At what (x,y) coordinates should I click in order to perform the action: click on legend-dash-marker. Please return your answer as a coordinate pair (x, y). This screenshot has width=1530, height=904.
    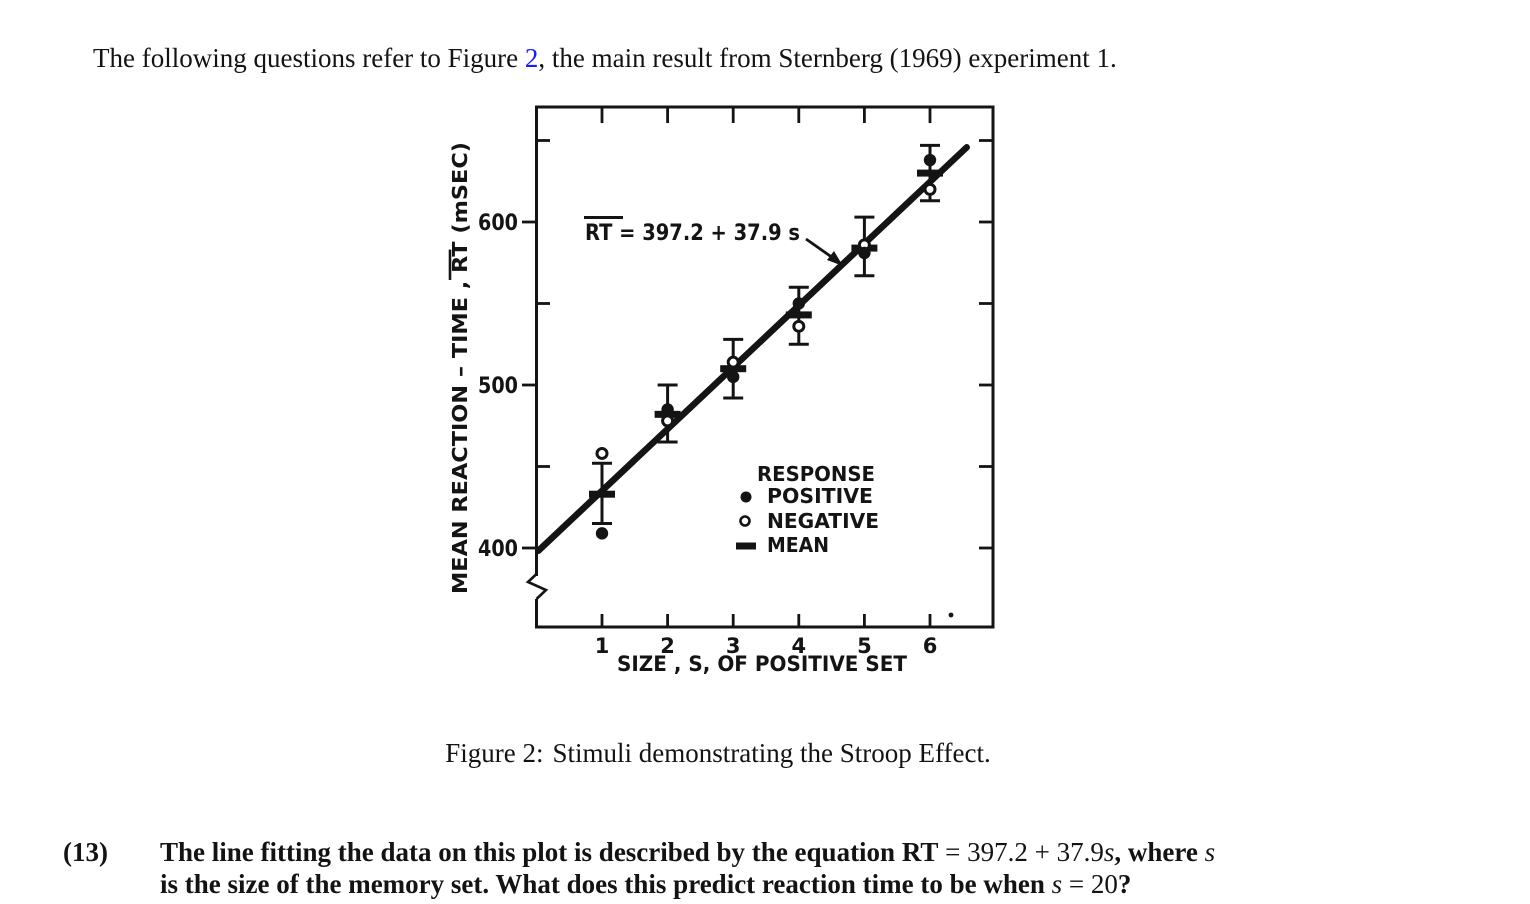
    Looking at the image, I should click on (746, 546).